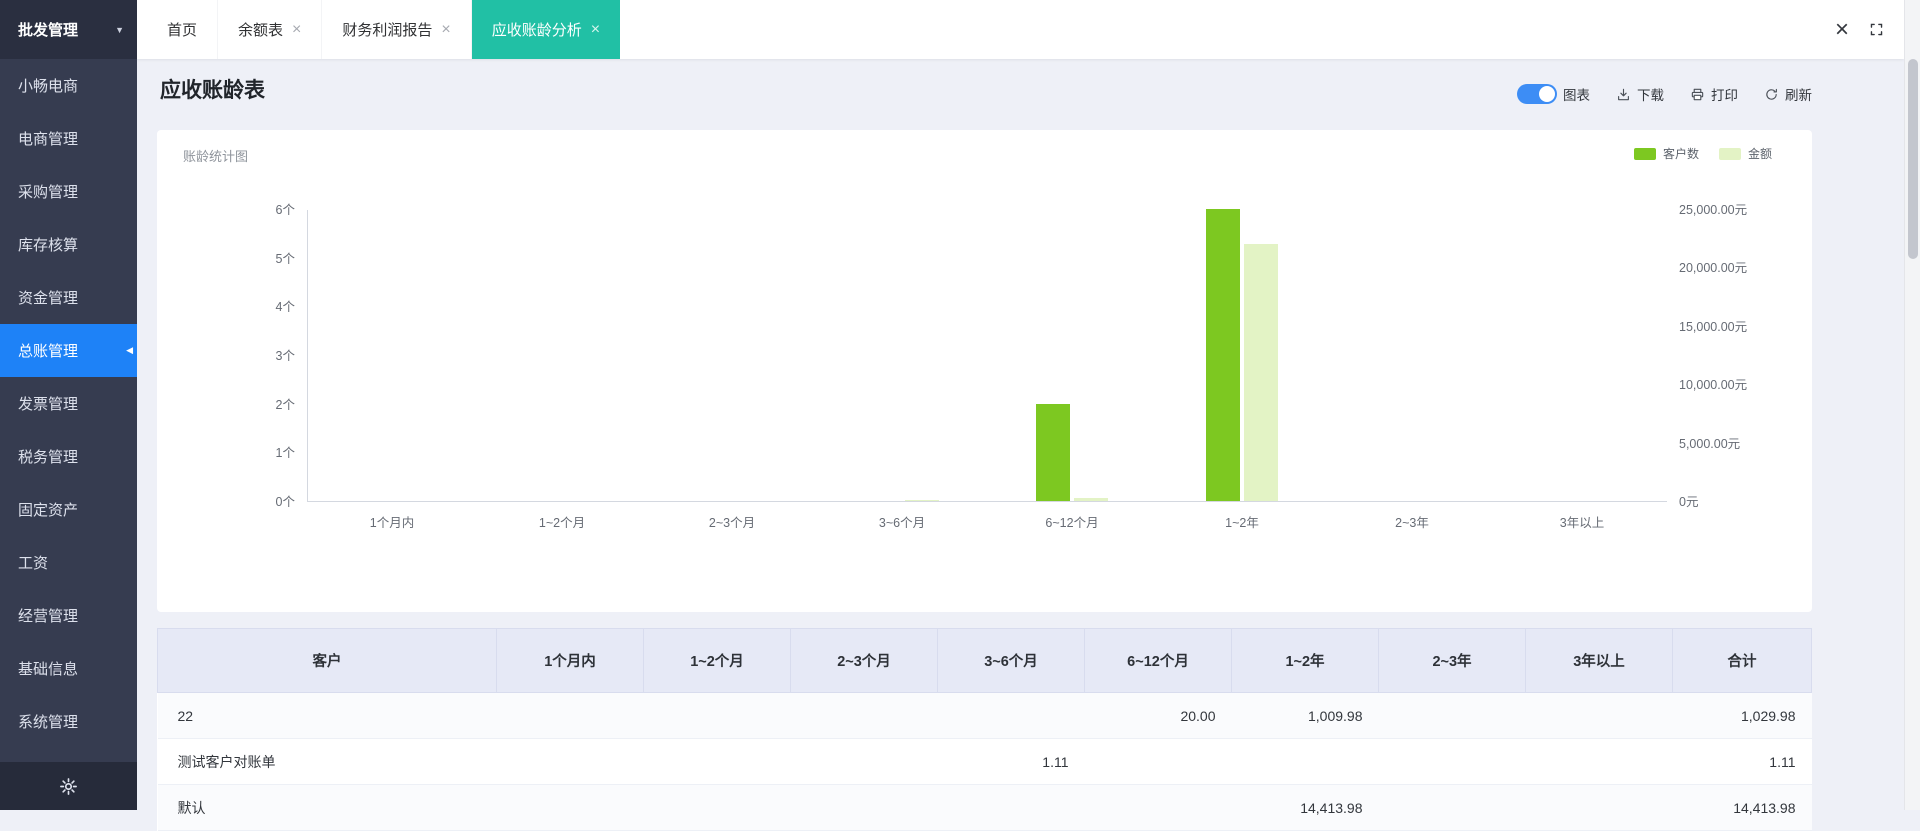  I want to click on sidebar-footer-settings, so click(68, 786).